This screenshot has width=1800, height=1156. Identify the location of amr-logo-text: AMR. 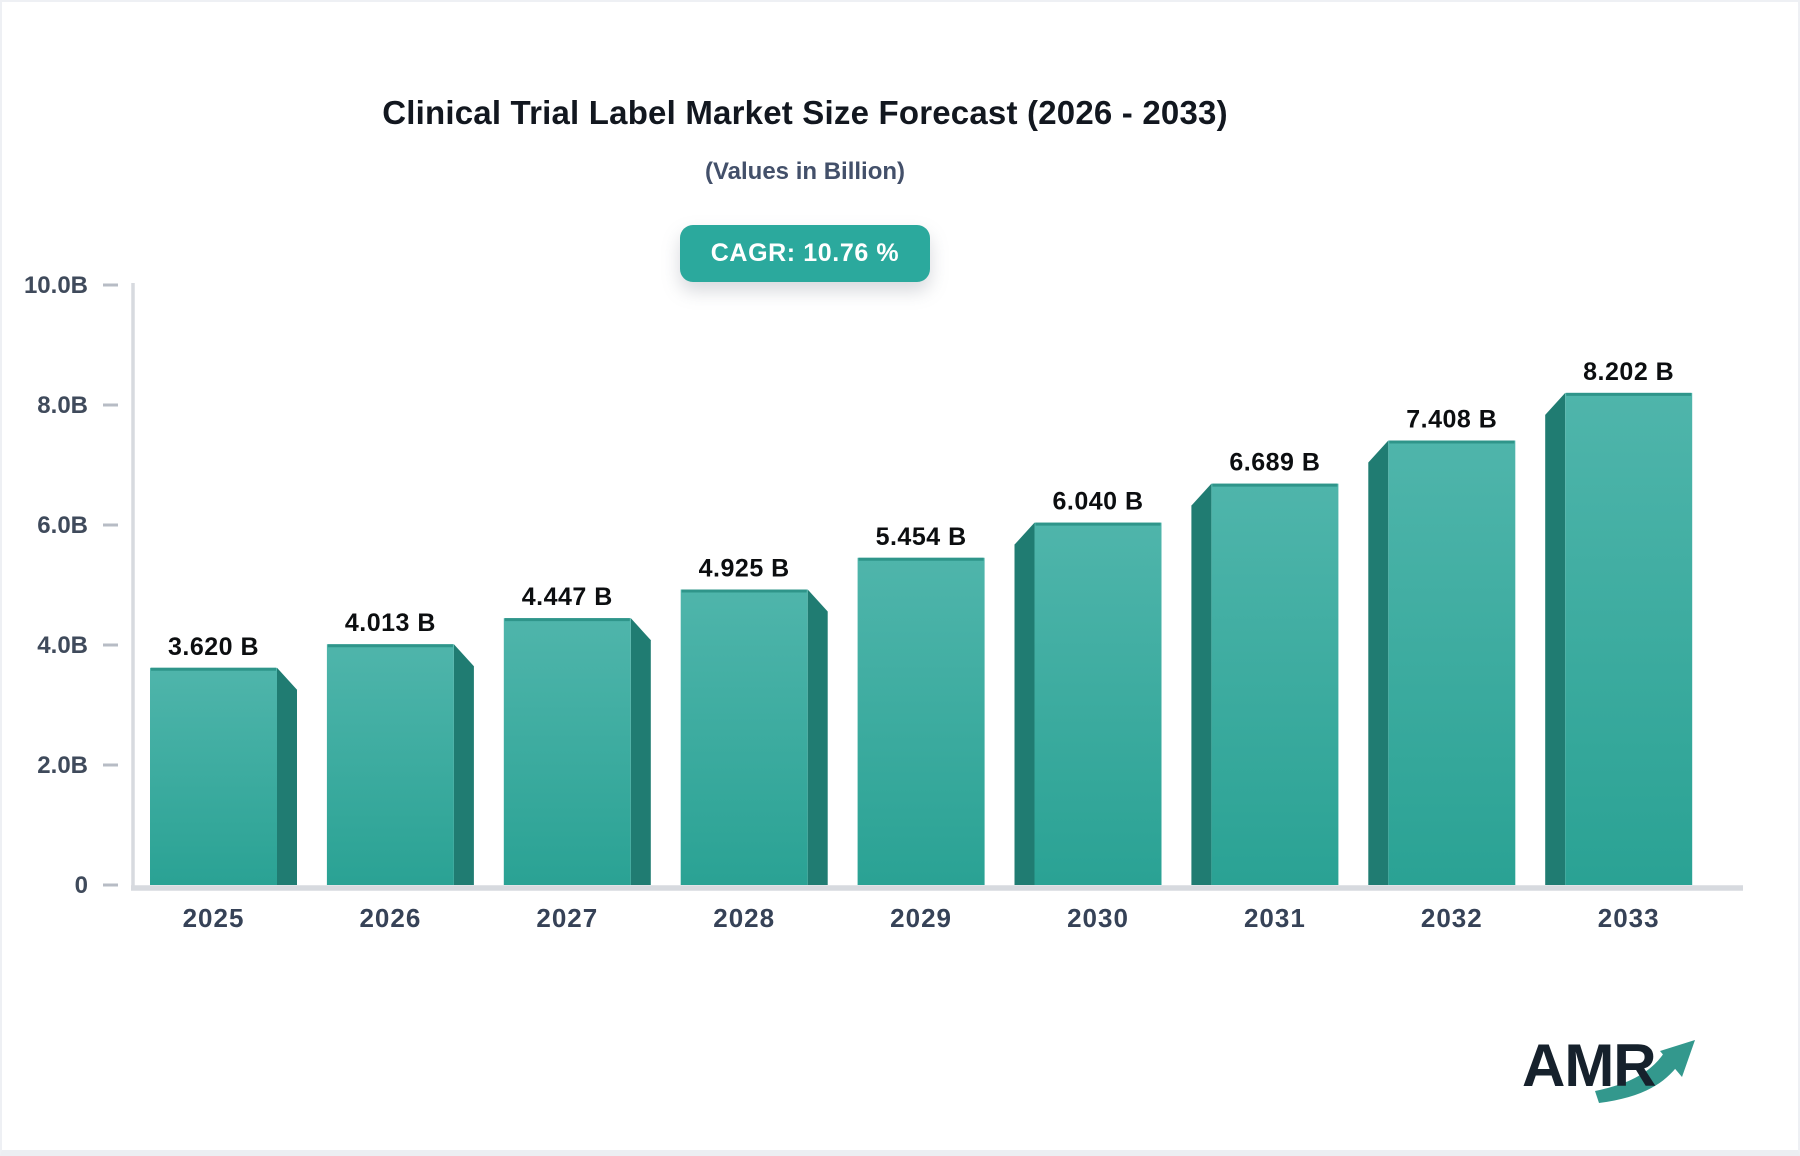
(1589, 1065).